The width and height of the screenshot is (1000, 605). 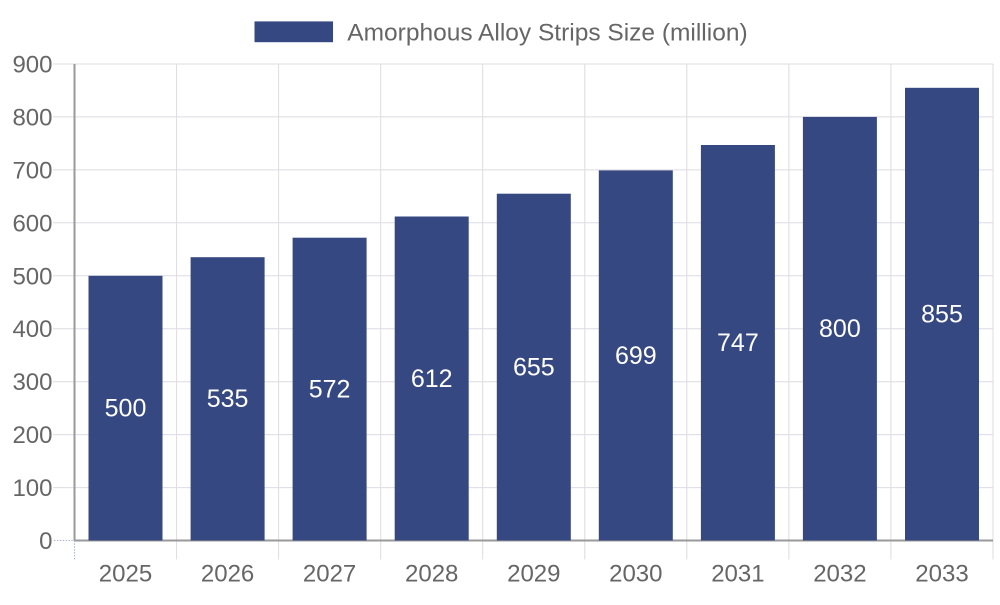 I want to click on svg-text: 900, so click(x=32, y=65).